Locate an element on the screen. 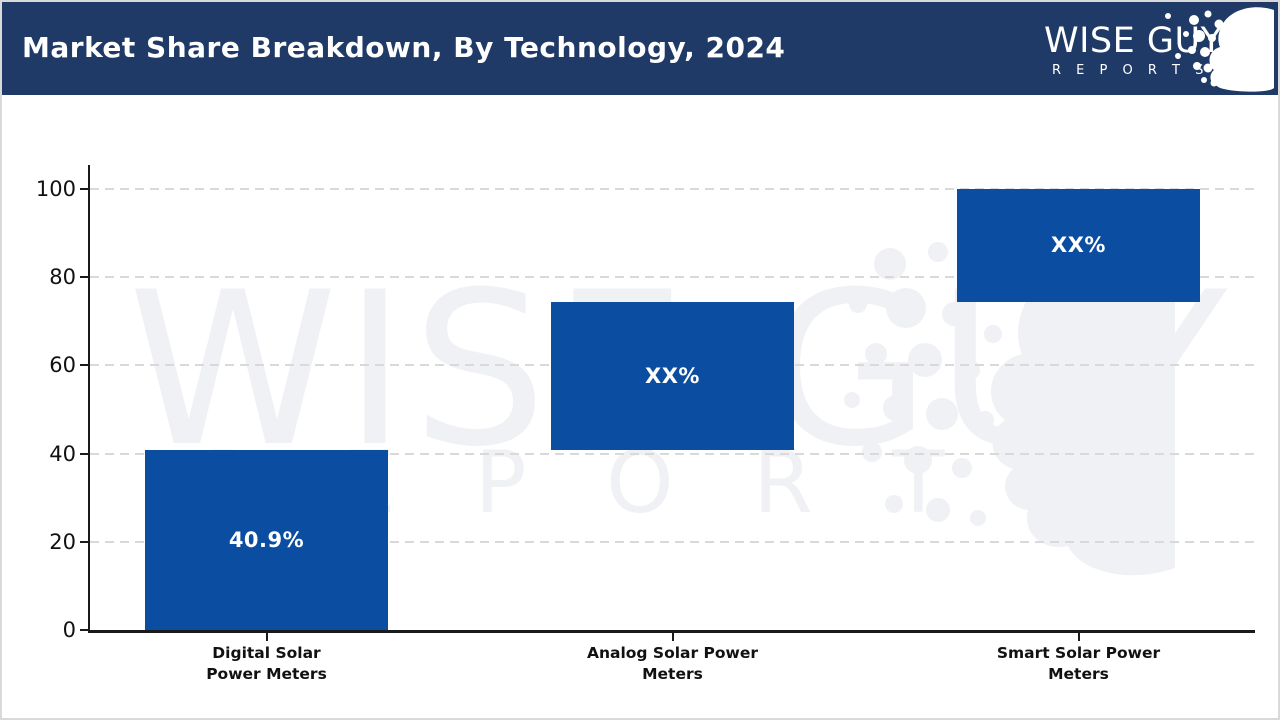 The width and height of the screenshot is (1280, 720). logo-wordmark: WISE GUY is located at coordinates (1133, 41).